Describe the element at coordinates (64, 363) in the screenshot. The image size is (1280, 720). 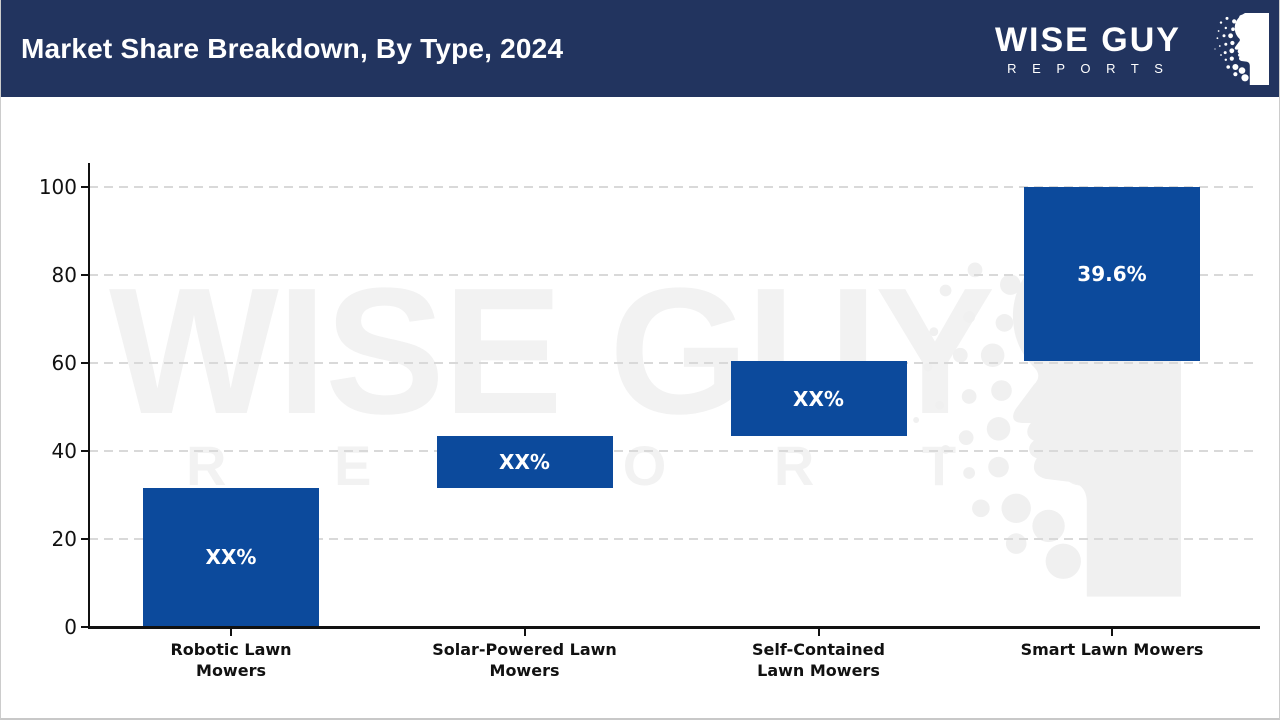
I see `y-axis-tick-label: 60` at that location.